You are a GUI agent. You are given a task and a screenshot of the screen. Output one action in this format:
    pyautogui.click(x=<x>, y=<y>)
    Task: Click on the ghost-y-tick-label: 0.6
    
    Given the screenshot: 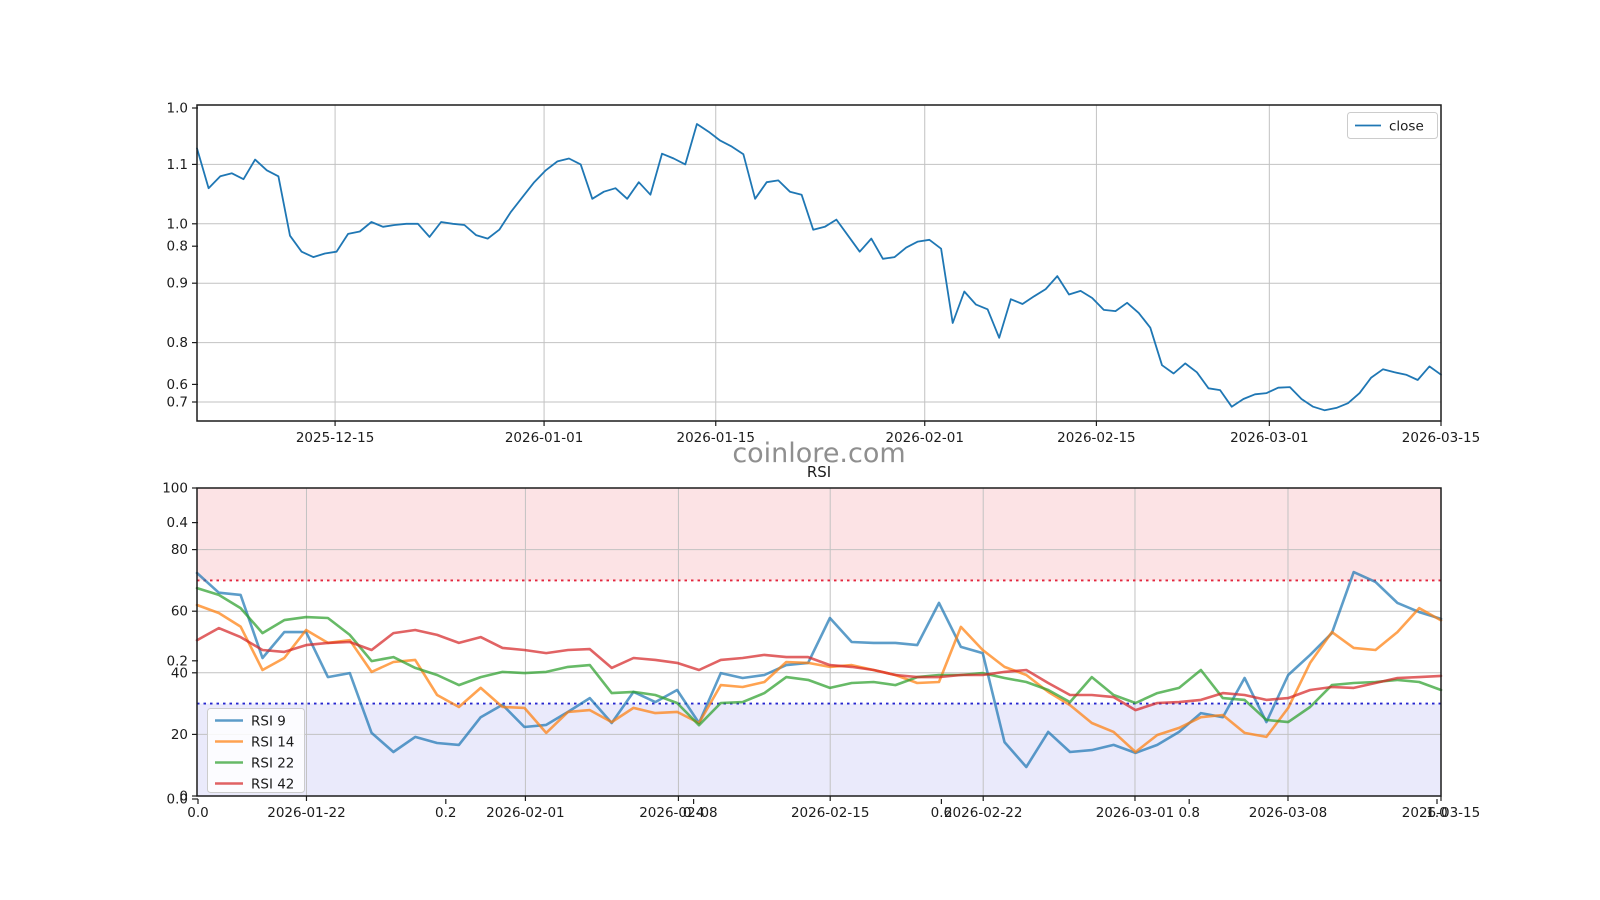 What is the action you would take?
    pyautogui.click(x=177, y=385)
    